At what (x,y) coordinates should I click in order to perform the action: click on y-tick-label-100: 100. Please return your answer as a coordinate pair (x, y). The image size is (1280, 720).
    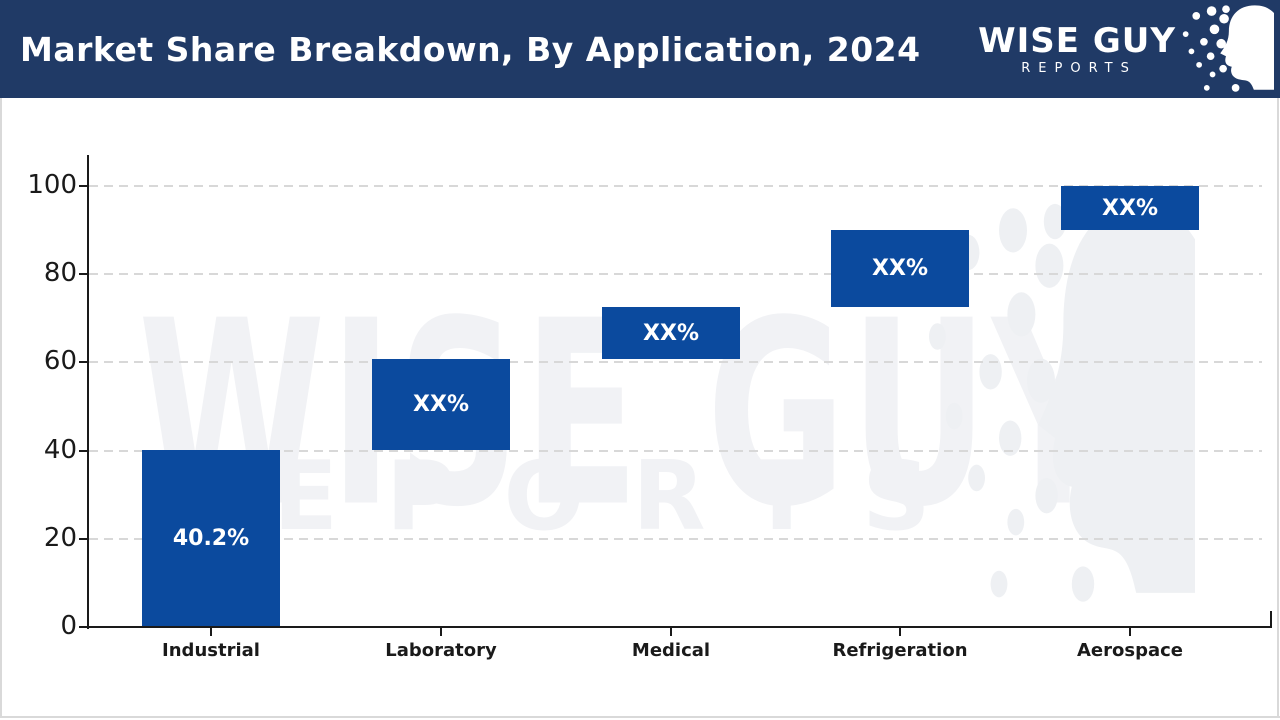
    Looking at the image, I should click on (52, 185).